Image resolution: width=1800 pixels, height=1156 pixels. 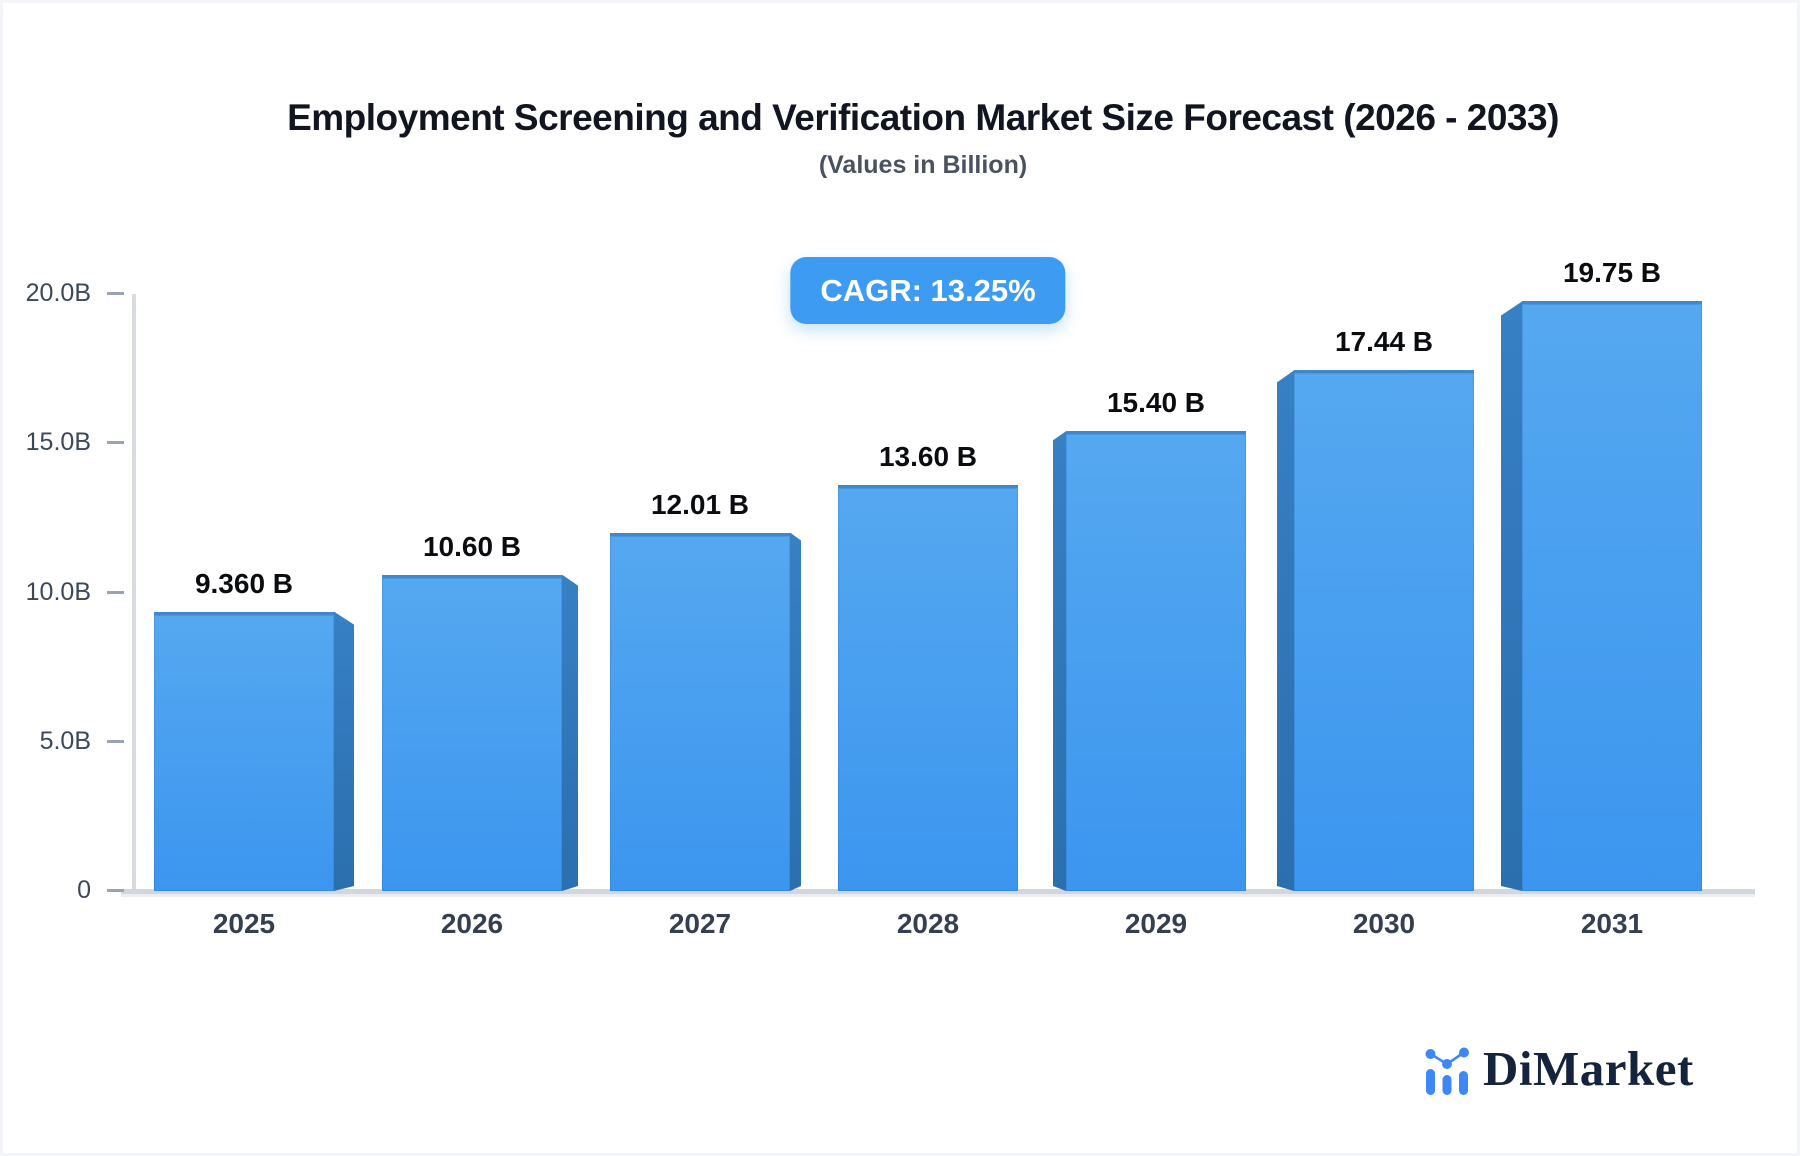 I want to click on bar-value-label: 10.60 B, so click(x=472, y=546).